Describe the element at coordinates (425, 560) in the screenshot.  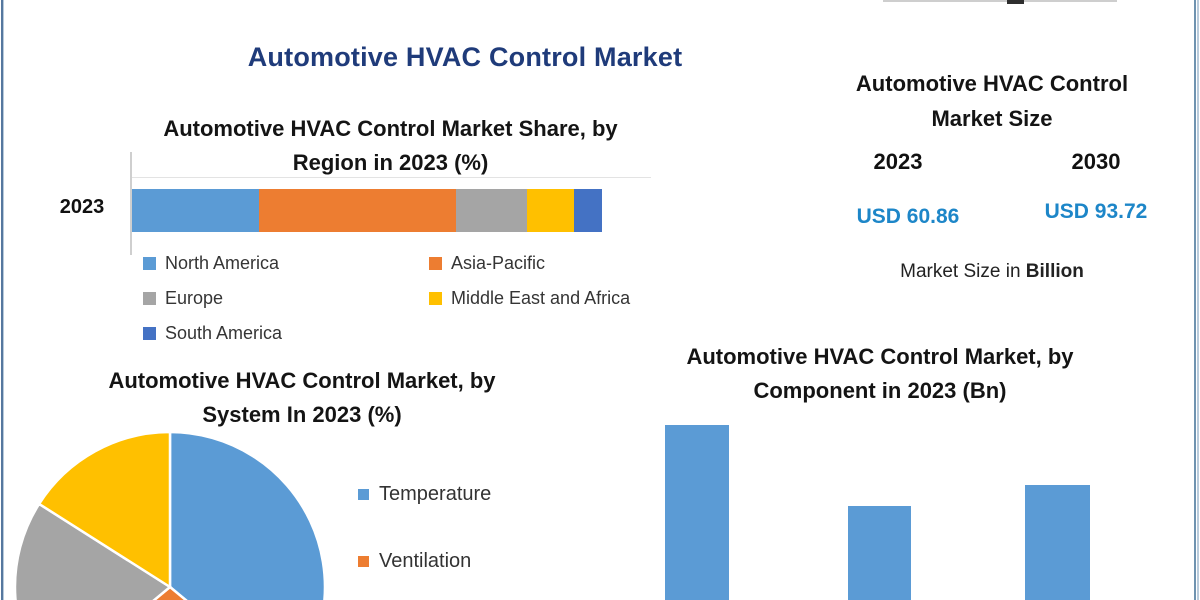
I see `legend-label: Ventilation` at that location.